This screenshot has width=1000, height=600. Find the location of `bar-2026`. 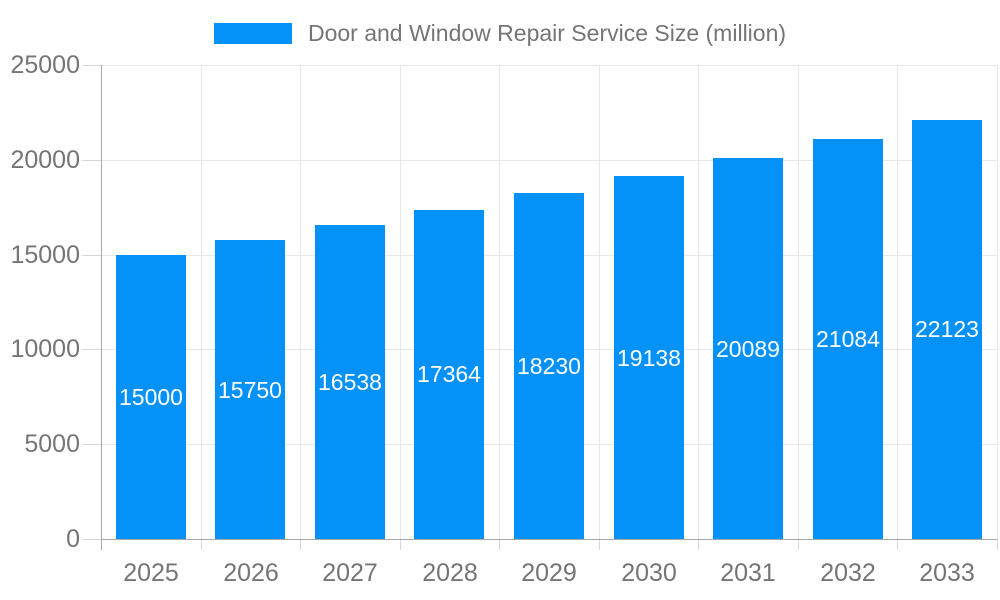

bar-2026 is located at coordinates (250, 389).